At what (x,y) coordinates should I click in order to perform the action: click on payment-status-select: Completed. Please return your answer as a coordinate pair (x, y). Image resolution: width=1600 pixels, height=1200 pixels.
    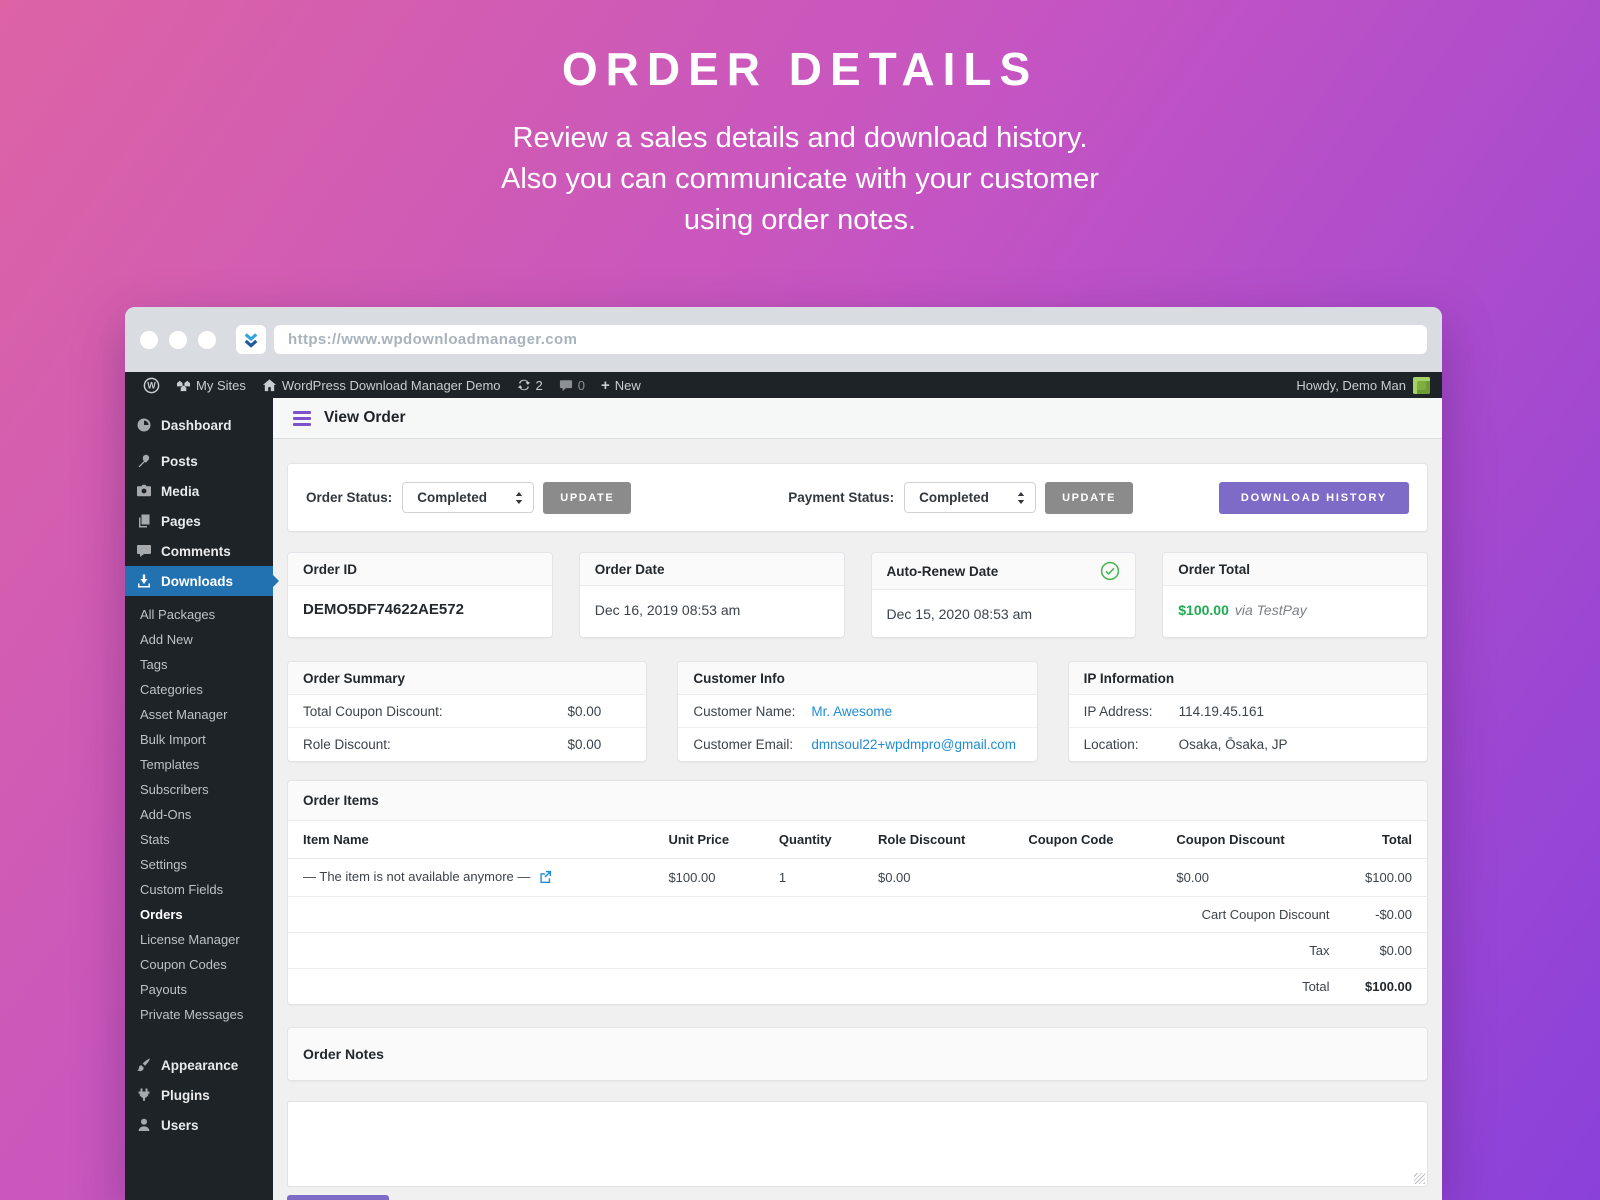
    Looking at the image, I should click on (970, 497).